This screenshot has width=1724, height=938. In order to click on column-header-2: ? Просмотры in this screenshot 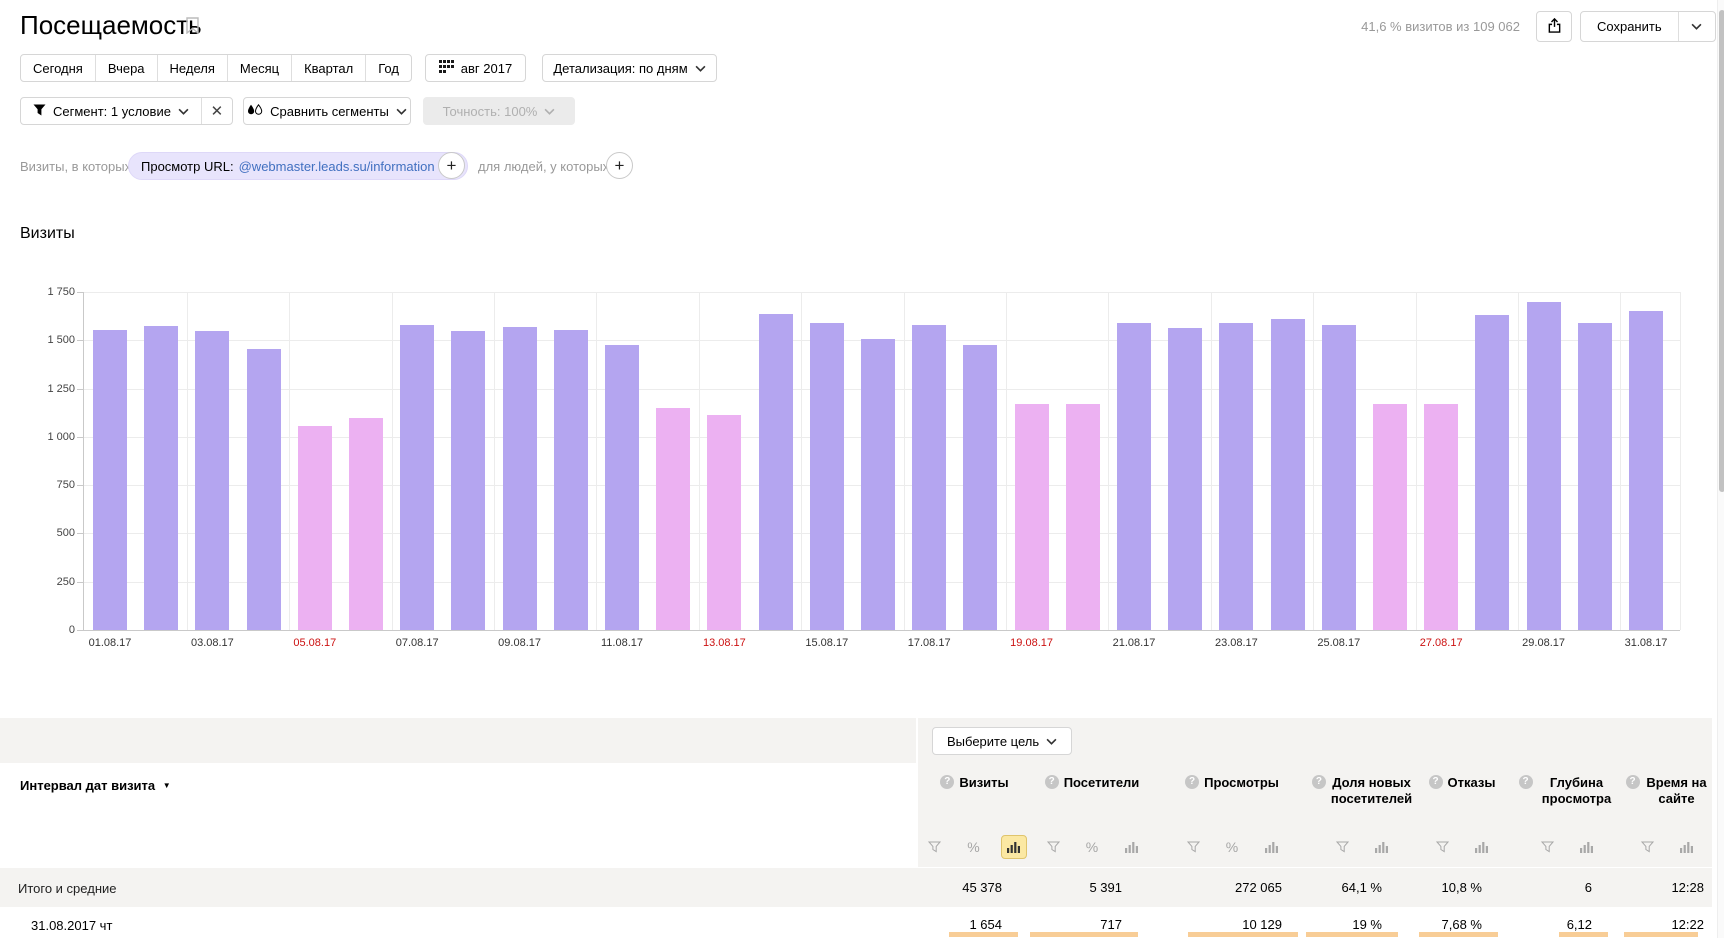, I will do `click(1232, 783)`.